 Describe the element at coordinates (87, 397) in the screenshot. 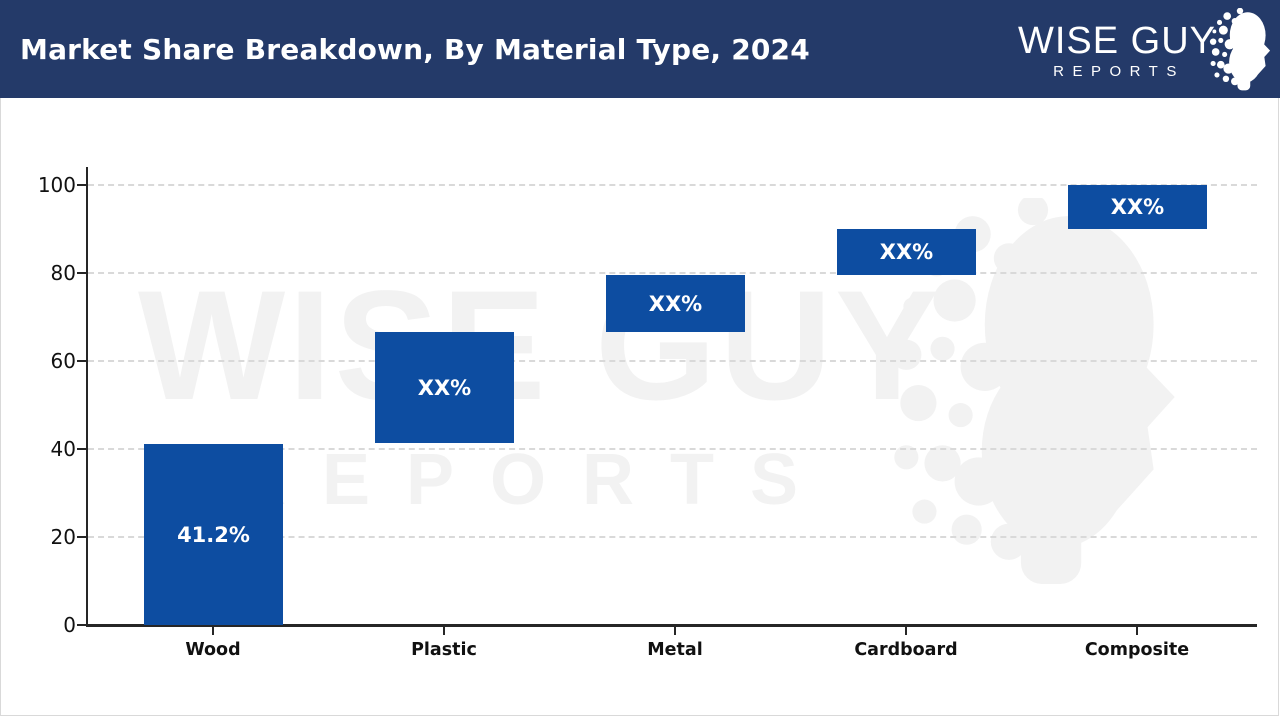

I see `y-axis-line` at that location.